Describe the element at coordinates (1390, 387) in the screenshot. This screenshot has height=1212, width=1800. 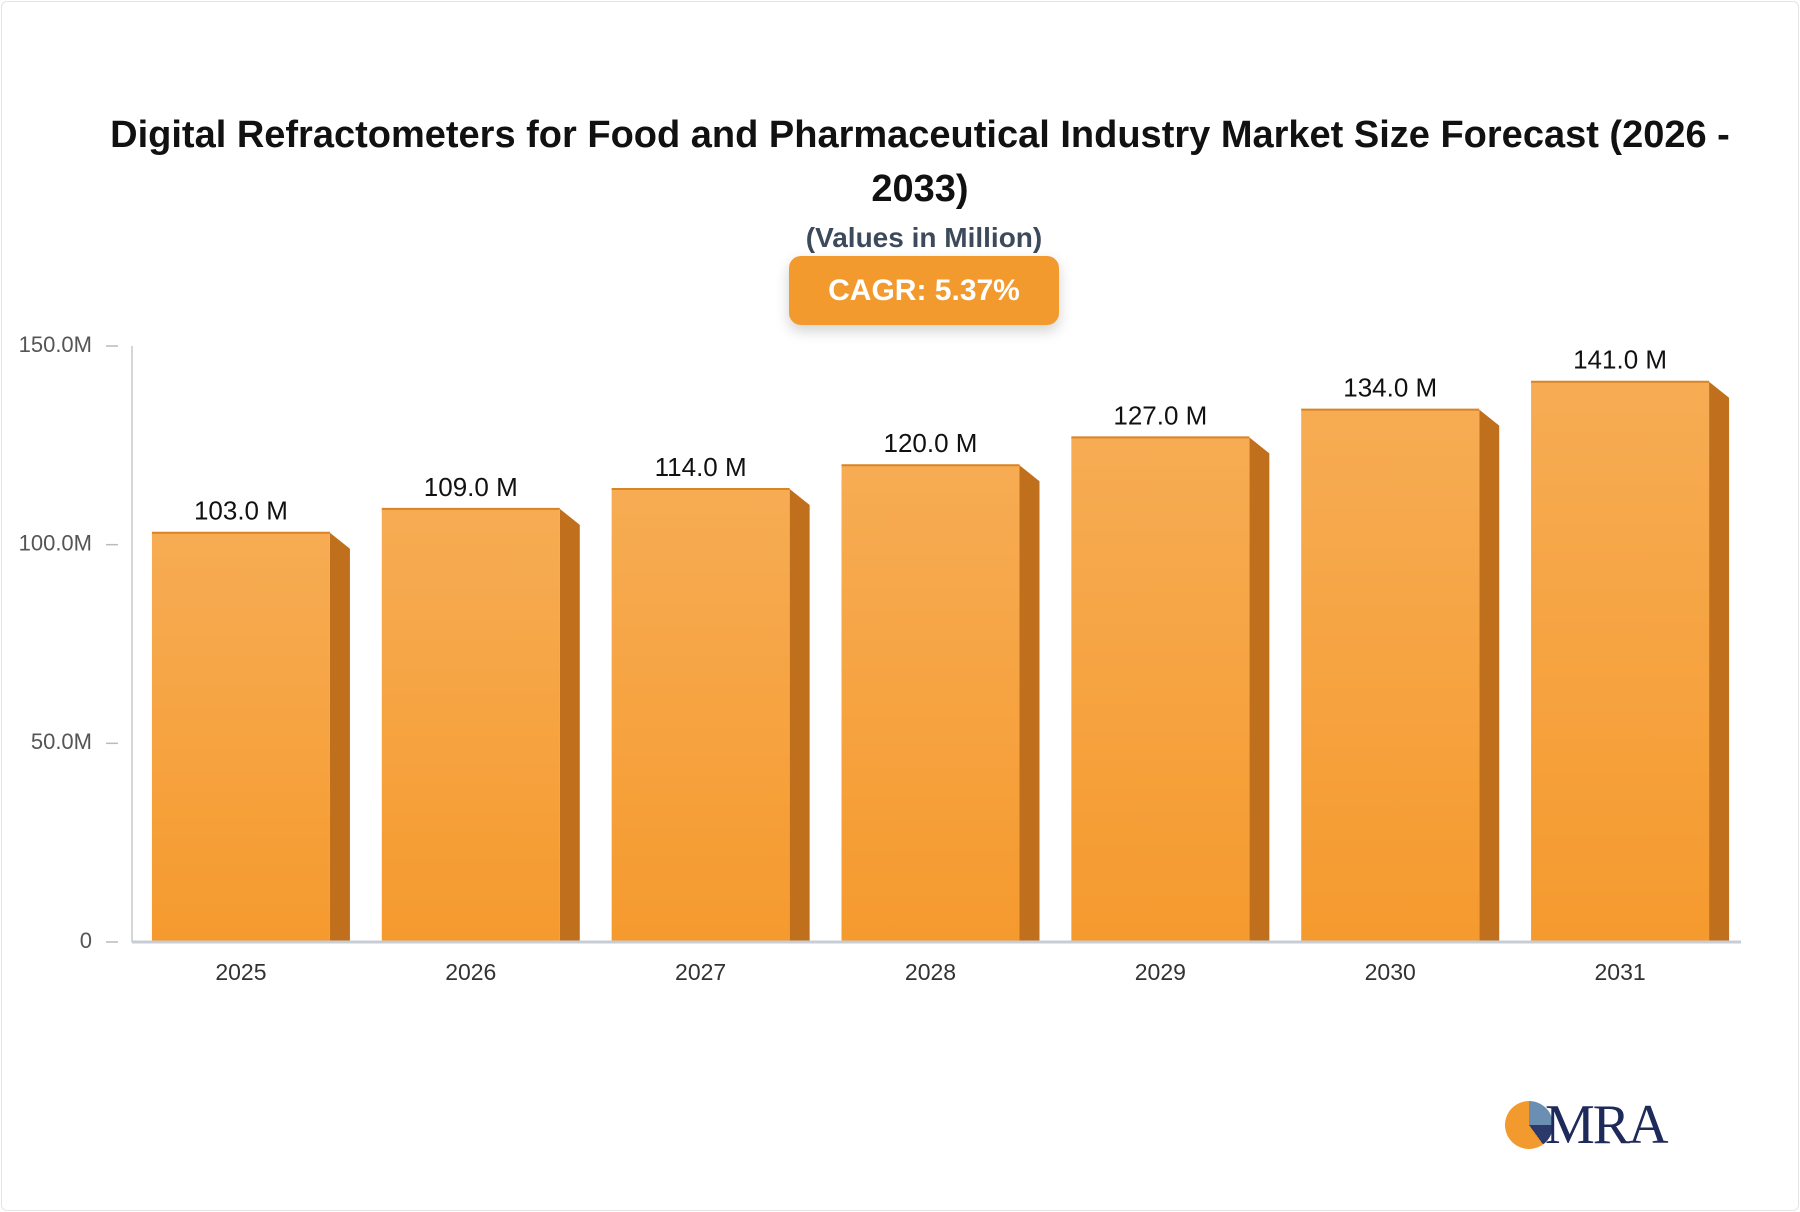
I see `value-label: 134.0 M` at that location.